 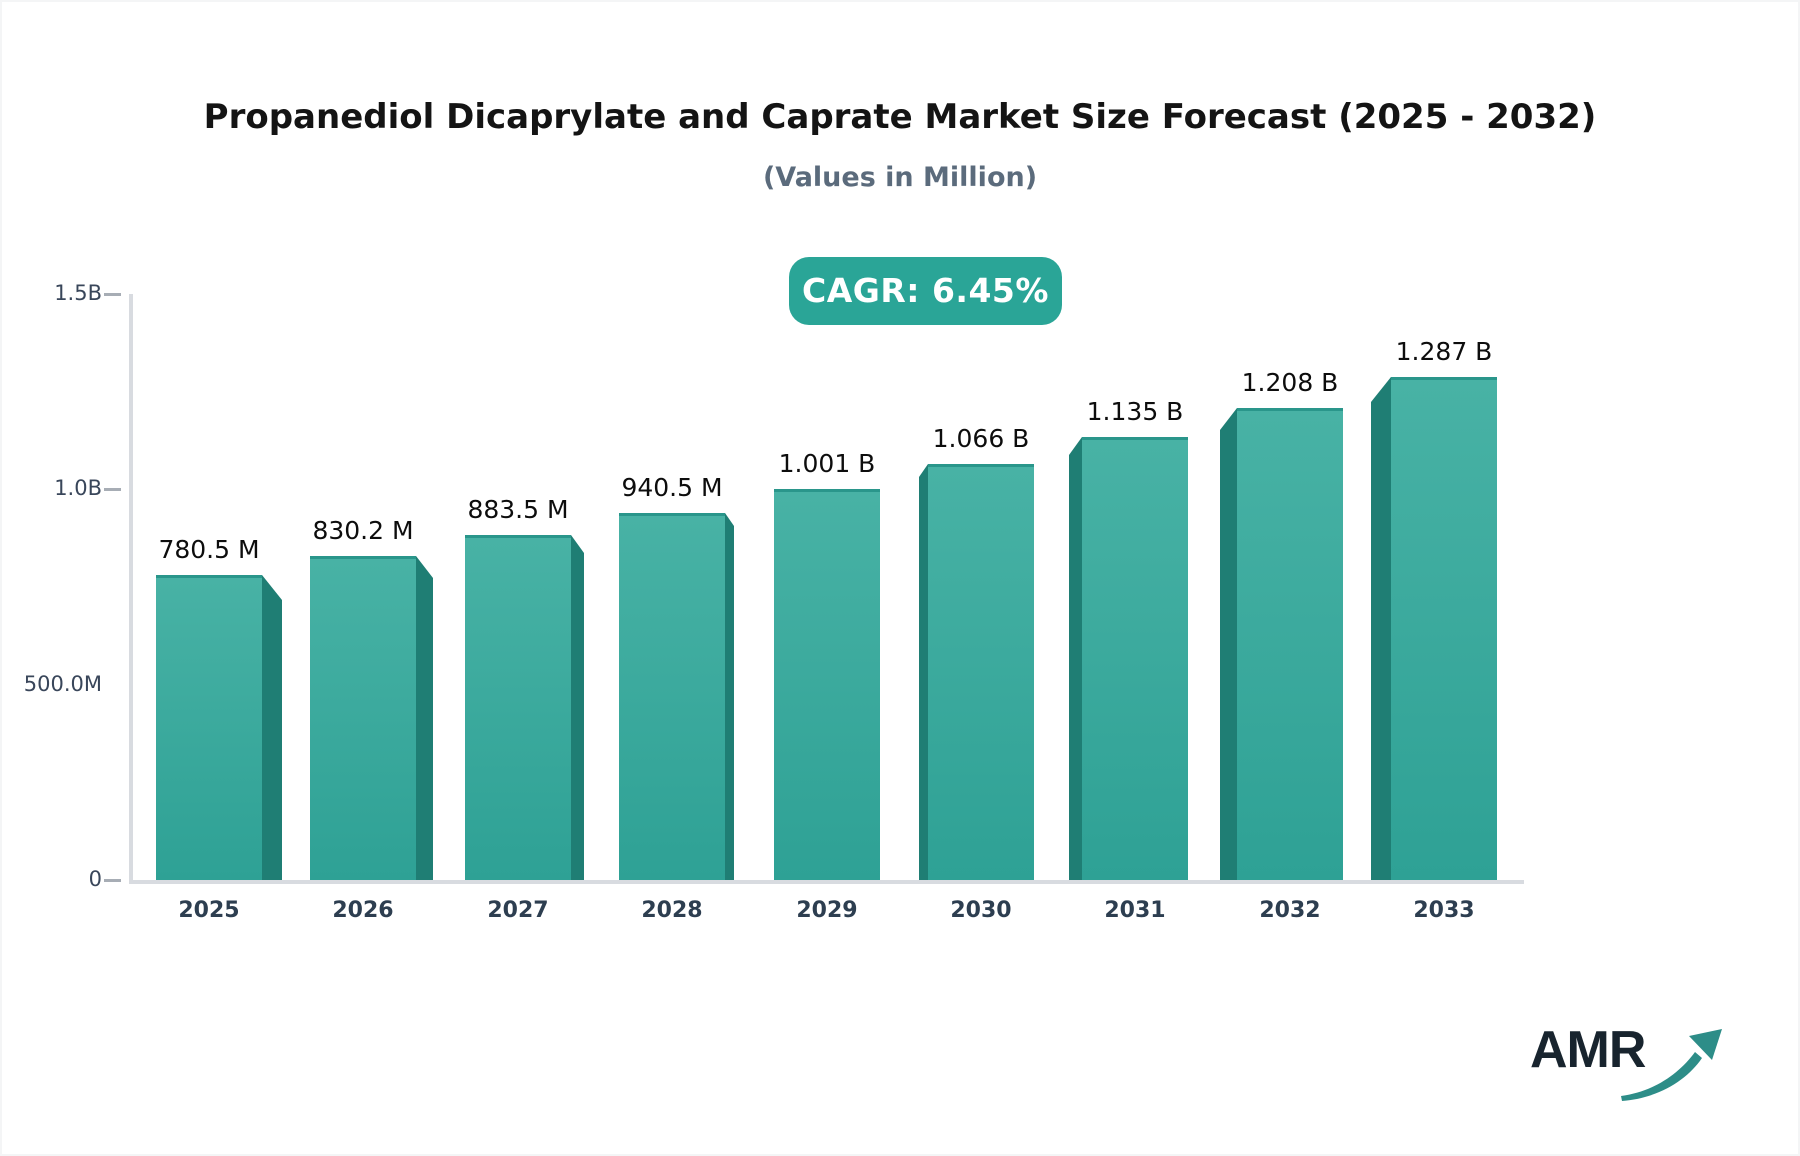 I want to click on bar-value-label: 1.208 B, so click(x=1290, y=382).